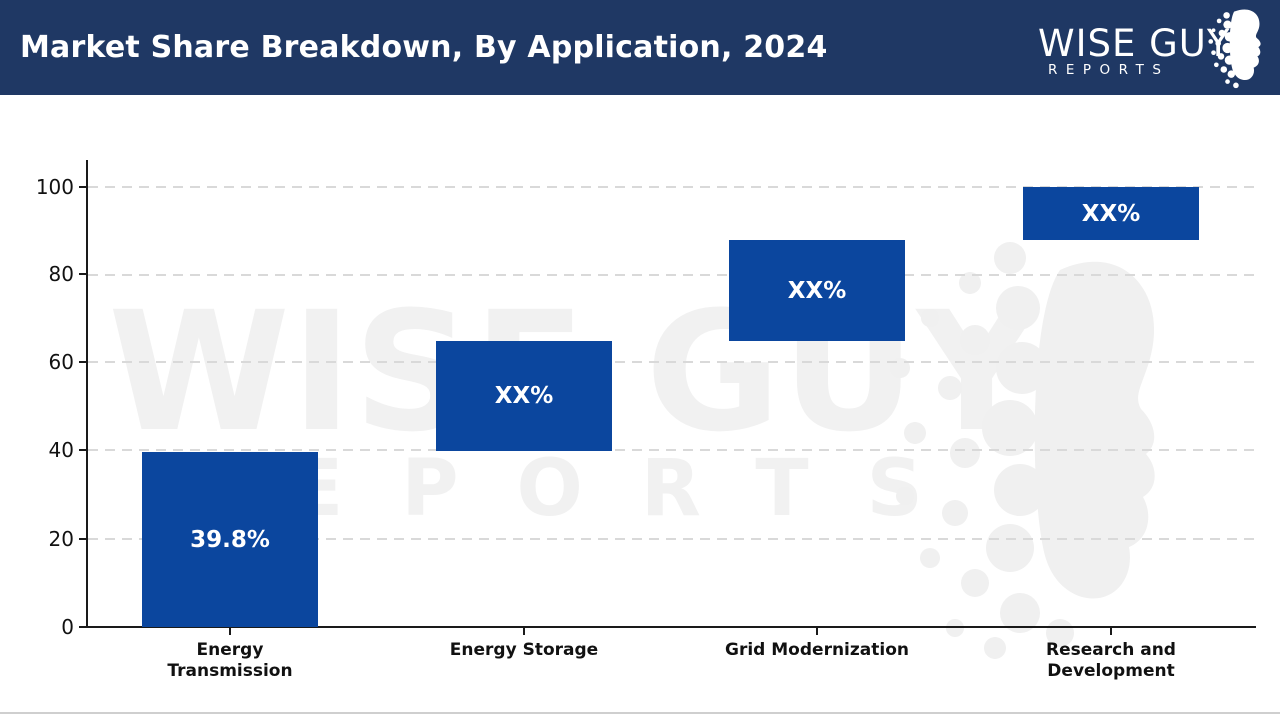 The width and height of the screenshot is (1280, 720). I want to click on x-tick-grid-modernization, so click(817, 631).